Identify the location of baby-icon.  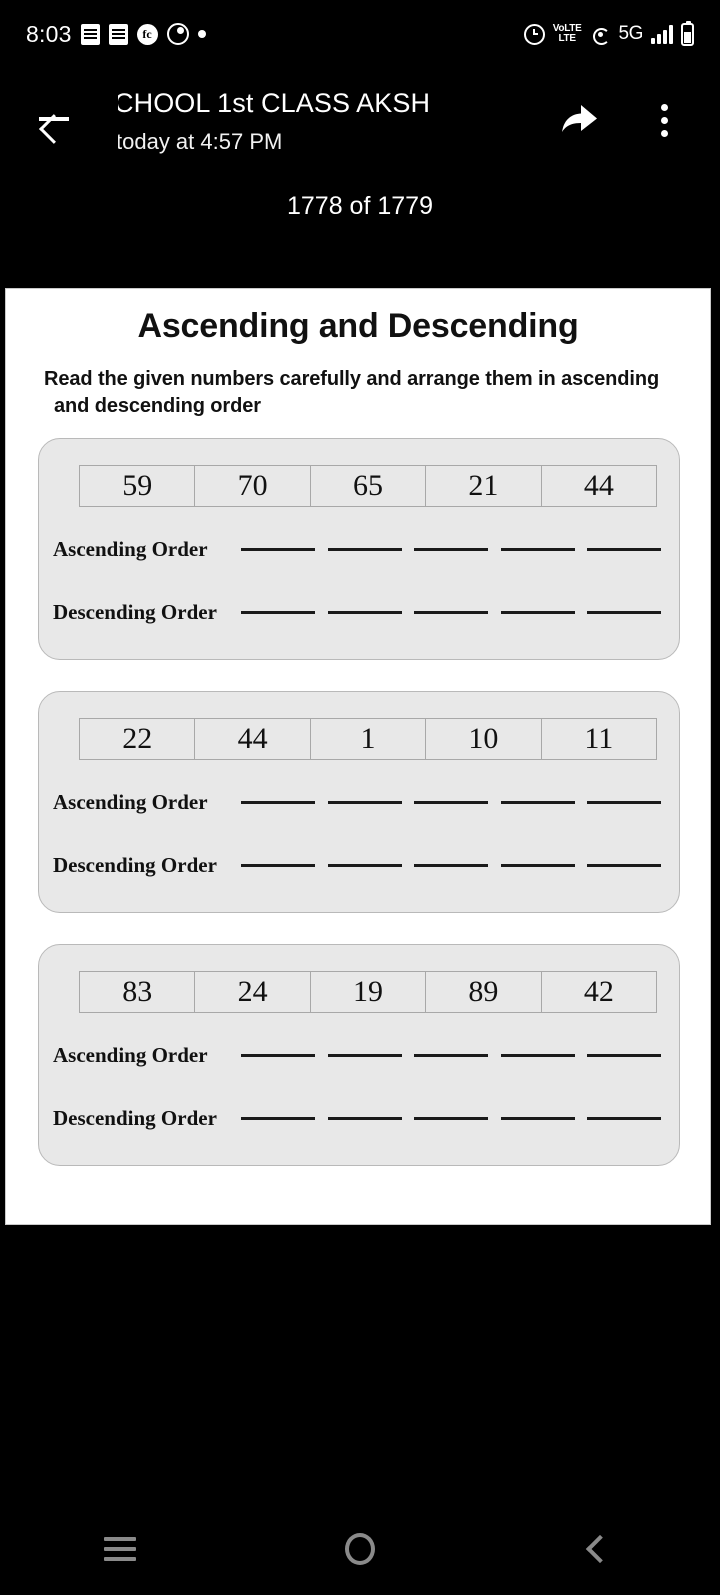
(177, 34).